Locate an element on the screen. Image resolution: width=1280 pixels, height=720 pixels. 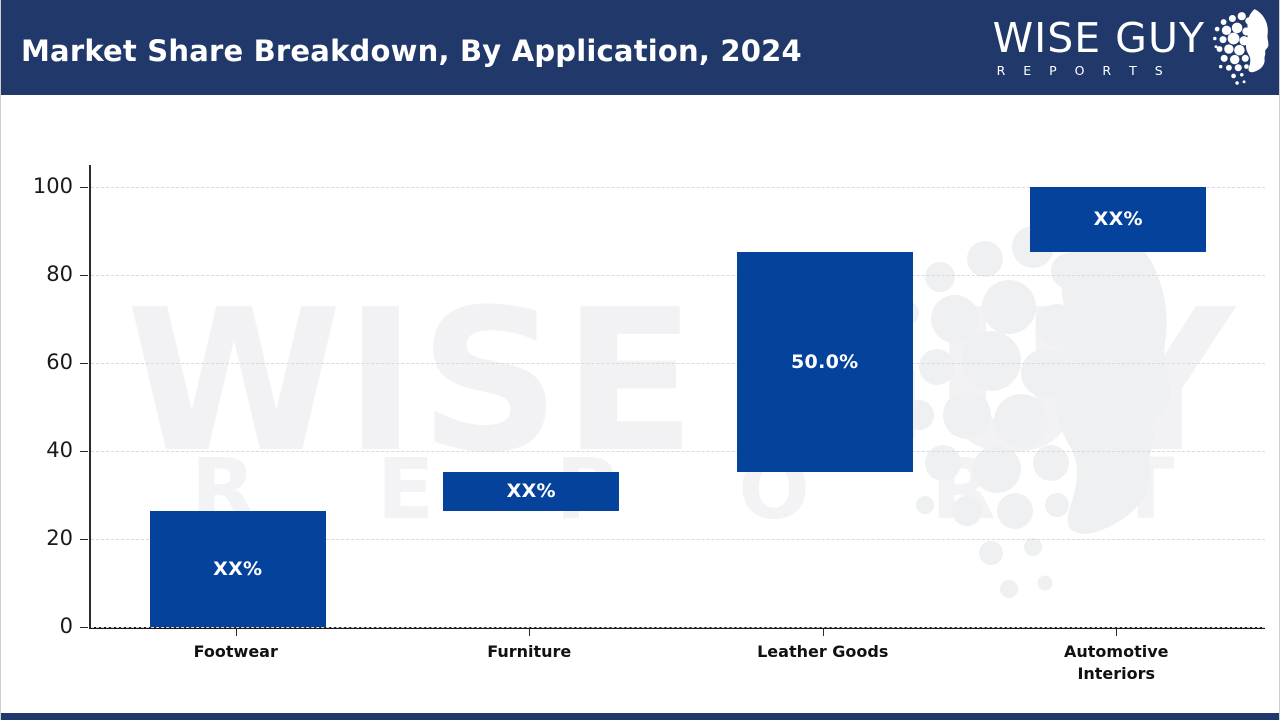
bar-furniture: XX% is located at coordinates (531, 491).